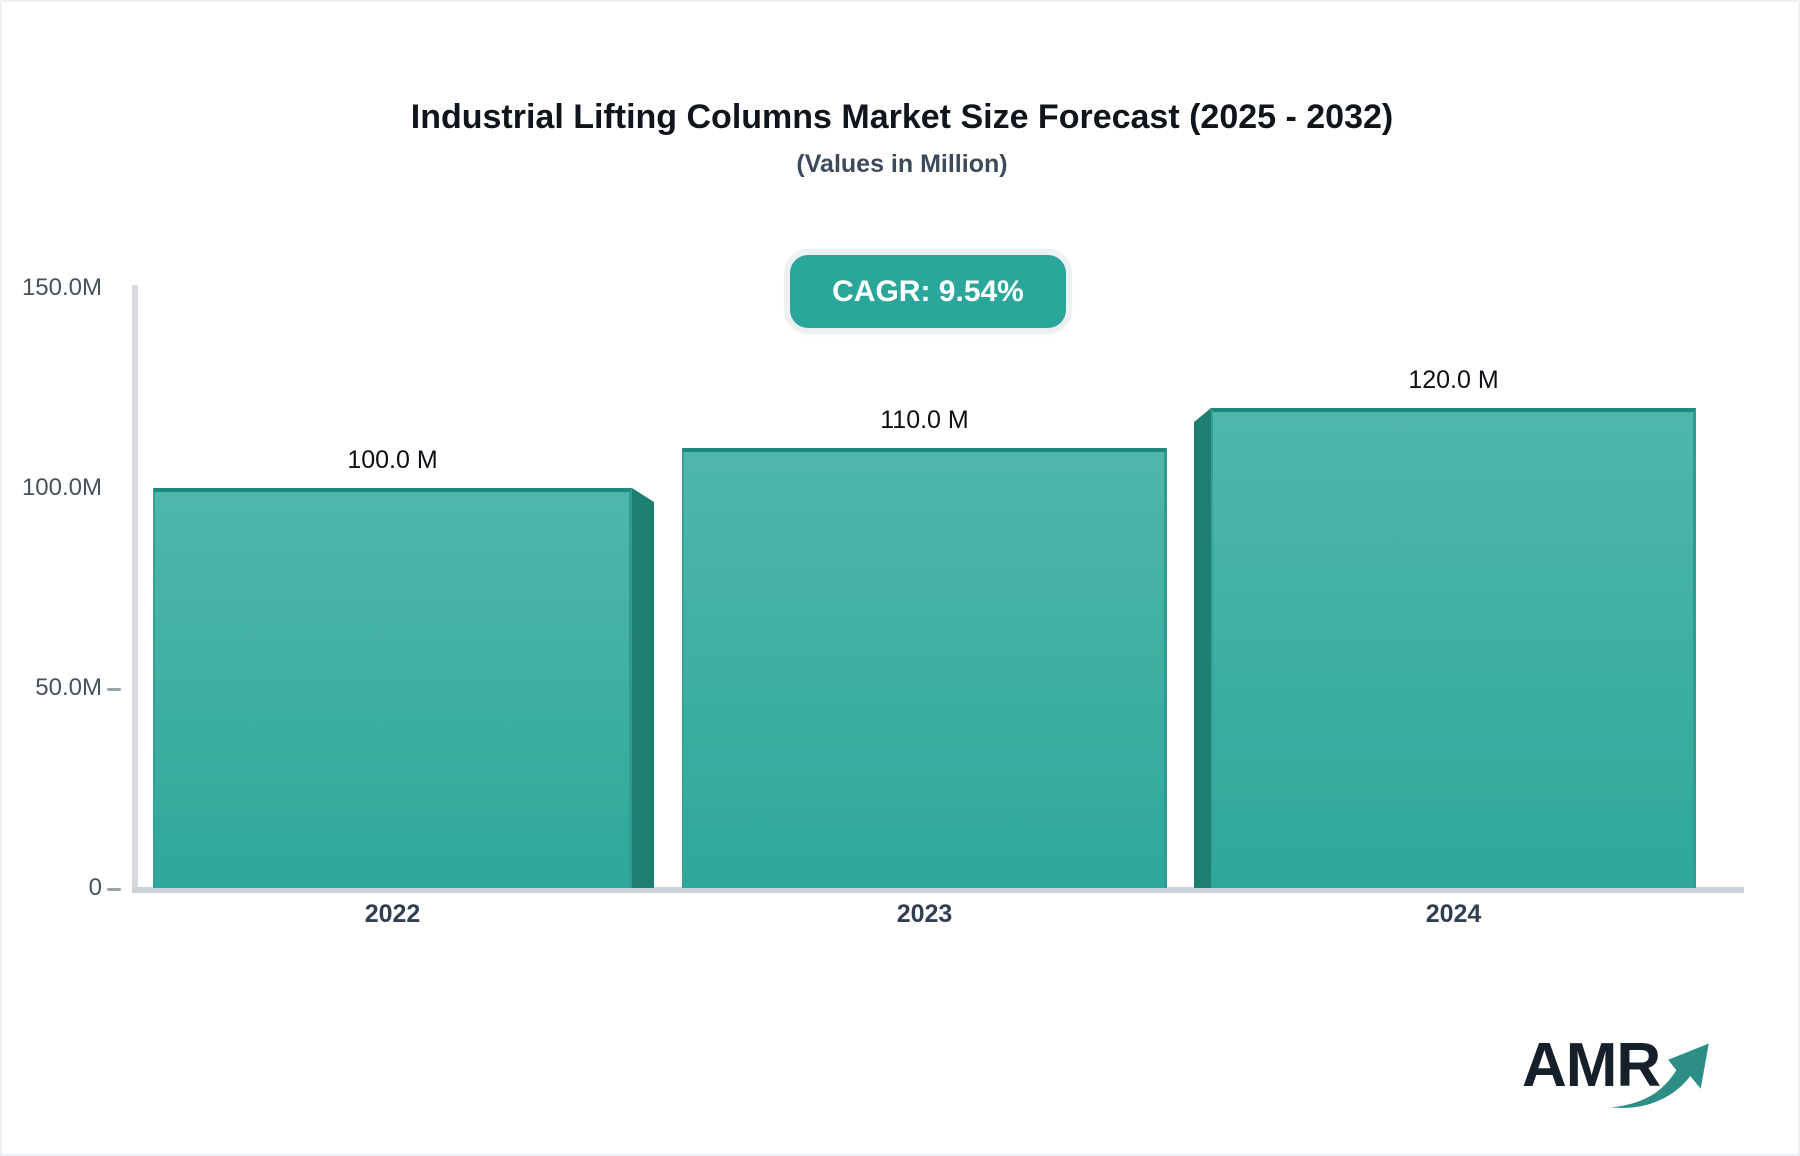 The image size is (1800, 1156). I want to click on cagr-badge: CAGR: 9.54%, so click(928, 291).